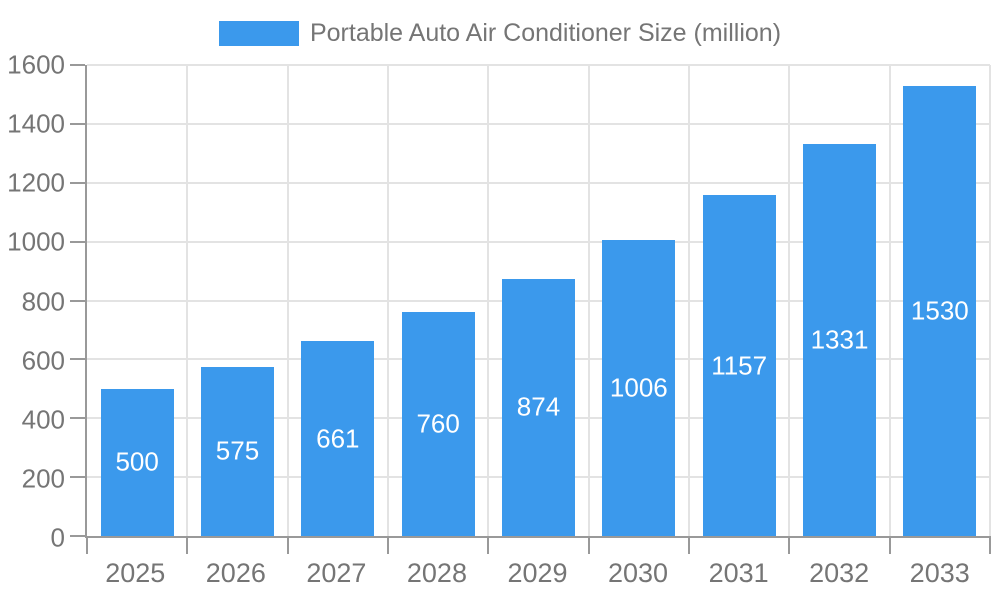  Describe the element at coordinates (36, 241) in the screenshot. I see `y-axis-tick-label: 1000` at that location.